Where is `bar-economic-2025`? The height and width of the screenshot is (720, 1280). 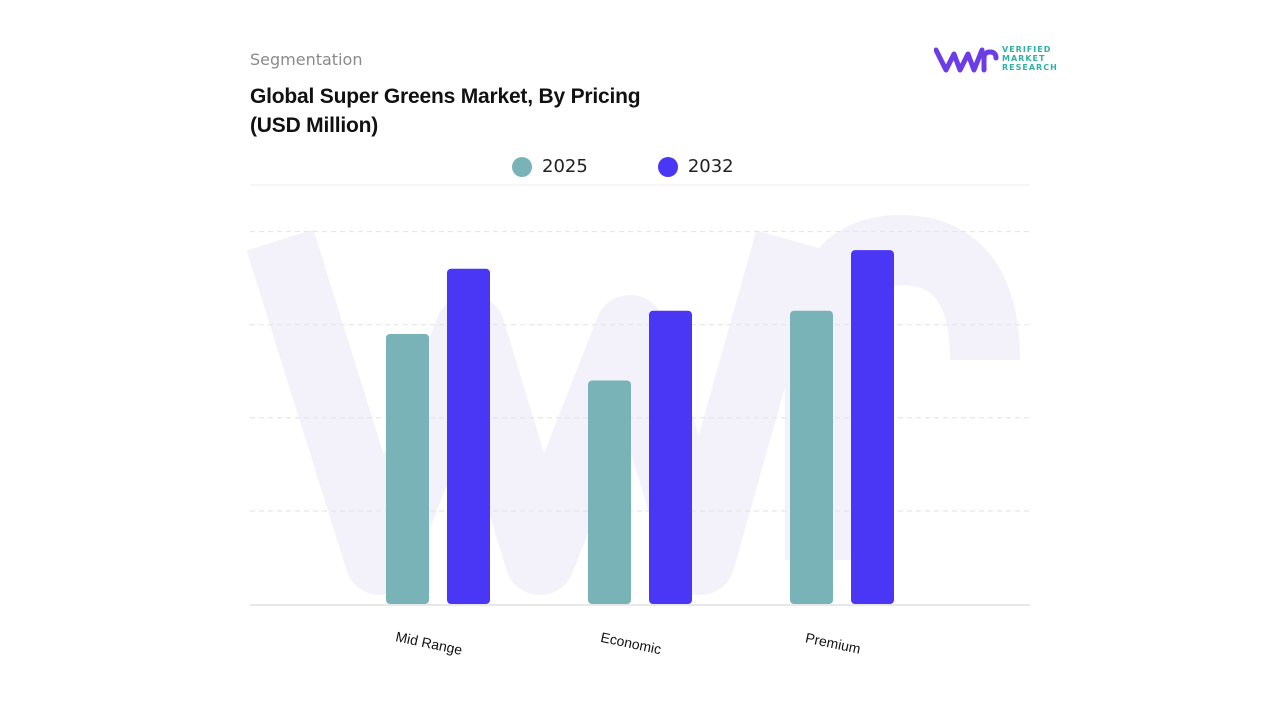 bar-economic-2025 is located at coordinates (609, 492).